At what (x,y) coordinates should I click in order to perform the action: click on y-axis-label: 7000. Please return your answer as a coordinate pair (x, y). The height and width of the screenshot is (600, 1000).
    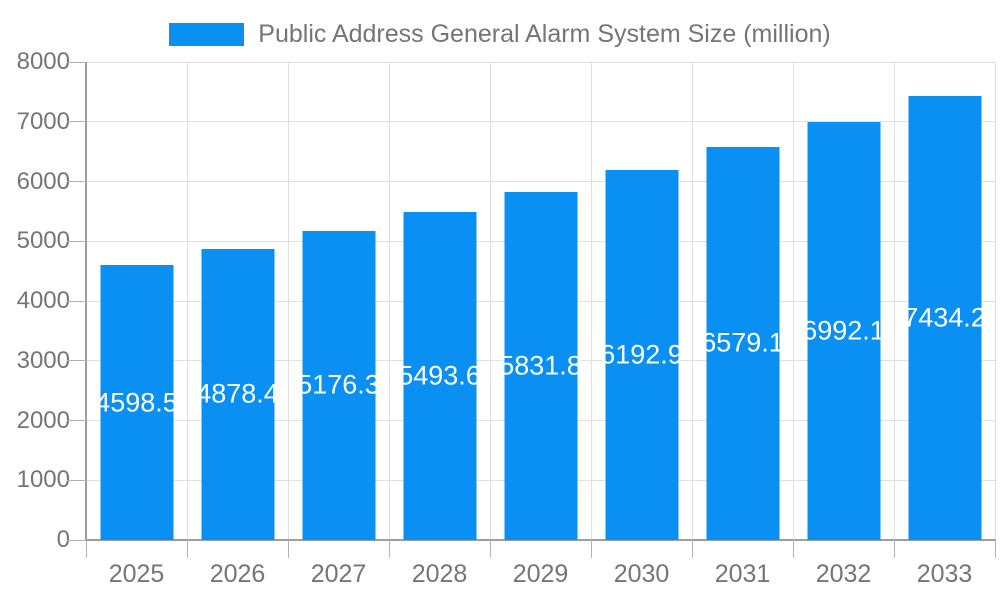
    Looking at the image, I should click on (43, 121).